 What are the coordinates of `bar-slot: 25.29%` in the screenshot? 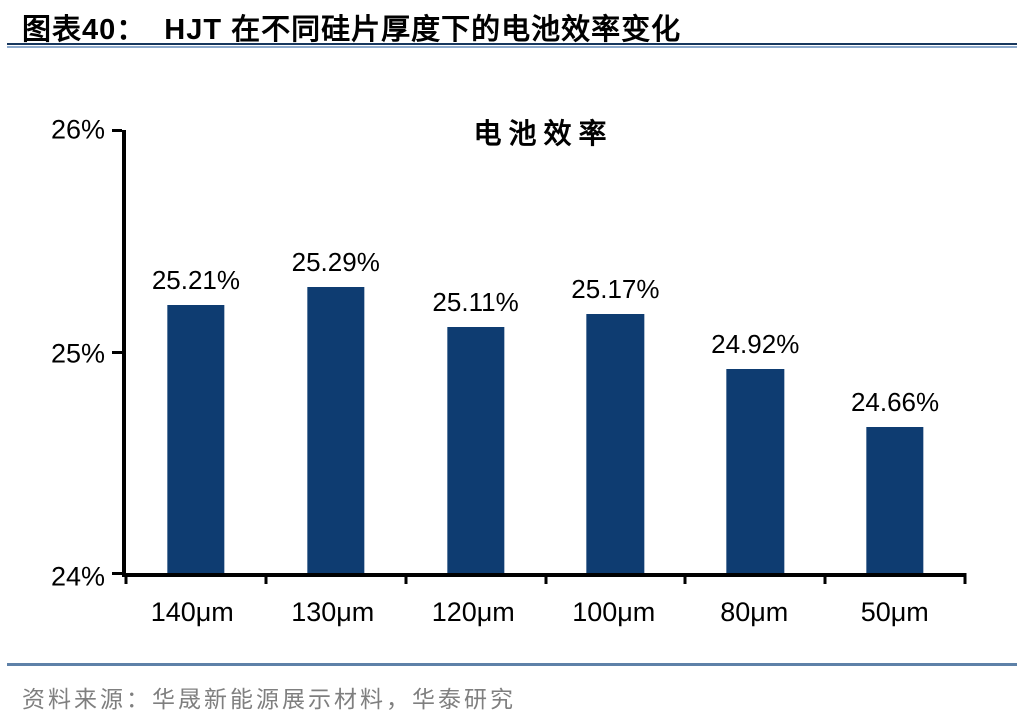 It's located at (336, 351).